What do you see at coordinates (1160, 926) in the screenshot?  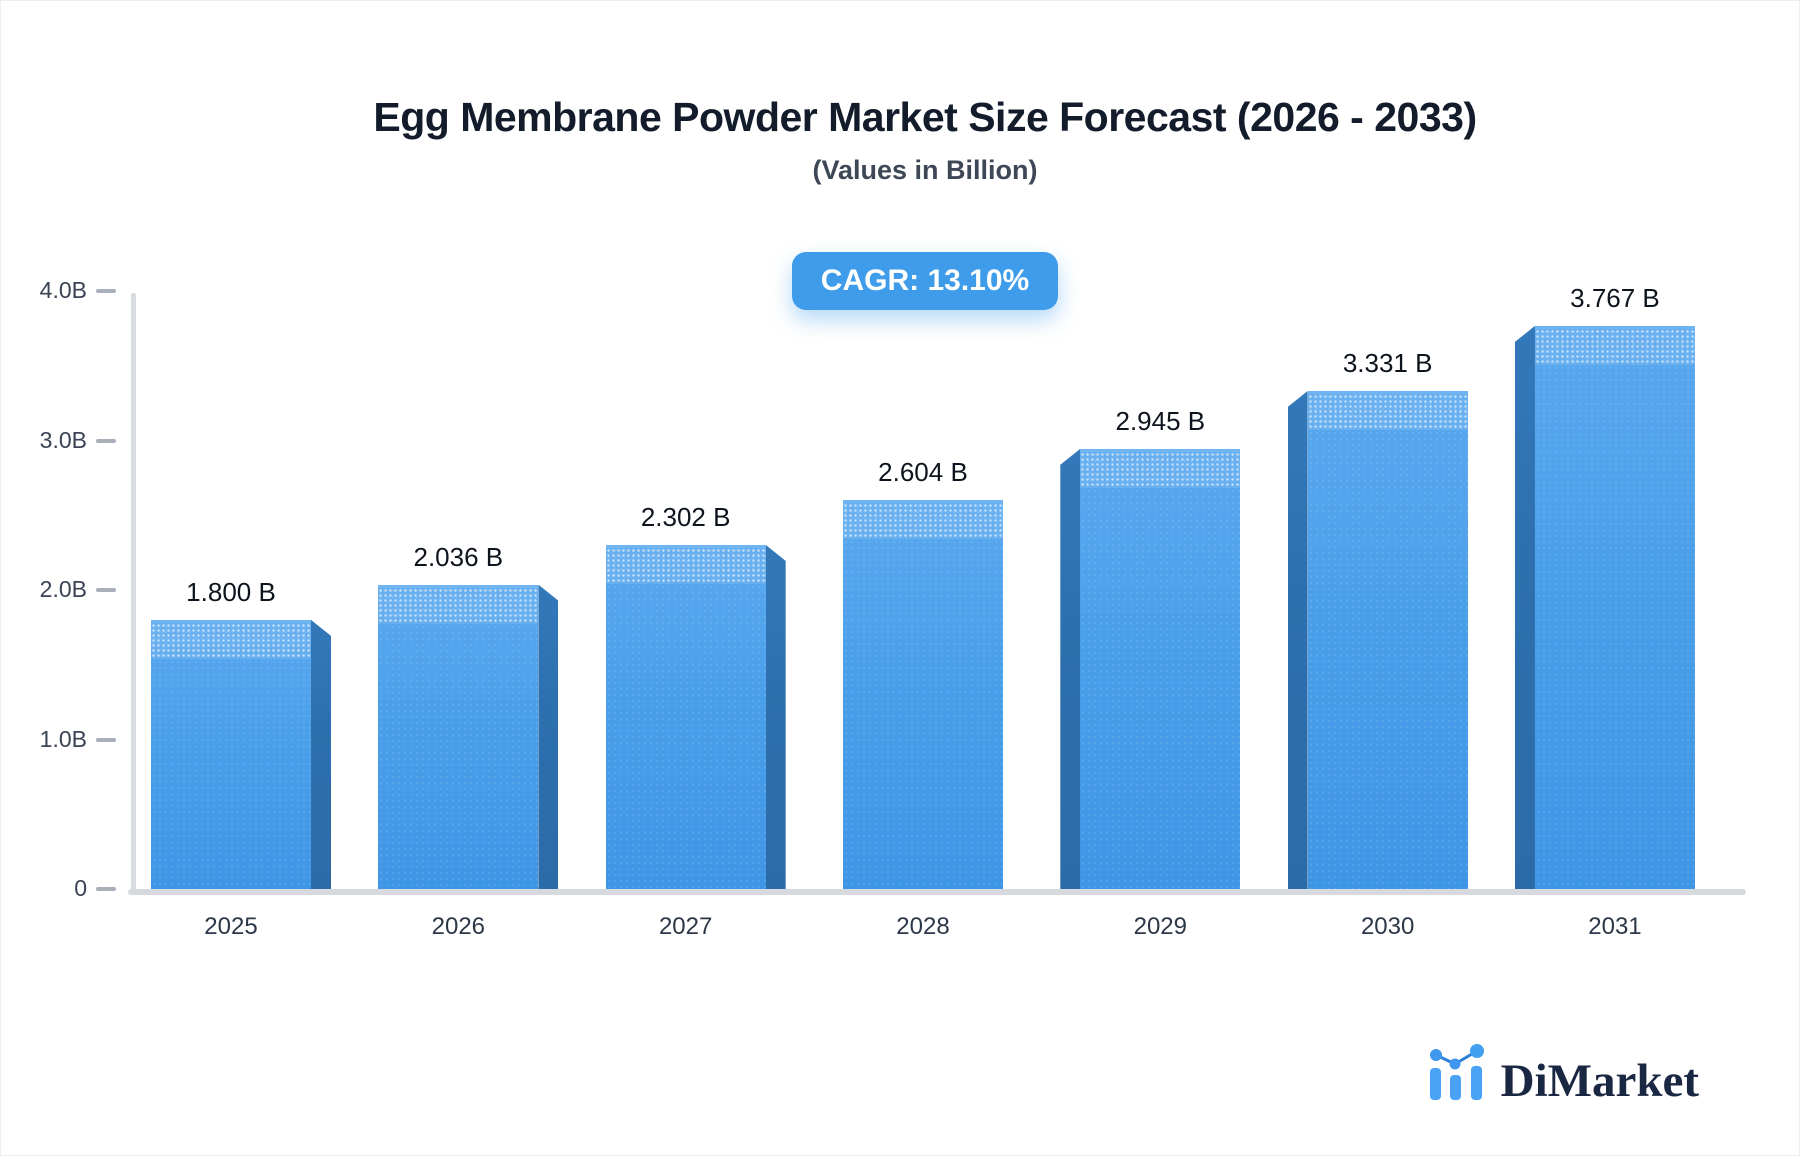 I see `x-axis-label: 2029` at bounding box center [1160, 926].